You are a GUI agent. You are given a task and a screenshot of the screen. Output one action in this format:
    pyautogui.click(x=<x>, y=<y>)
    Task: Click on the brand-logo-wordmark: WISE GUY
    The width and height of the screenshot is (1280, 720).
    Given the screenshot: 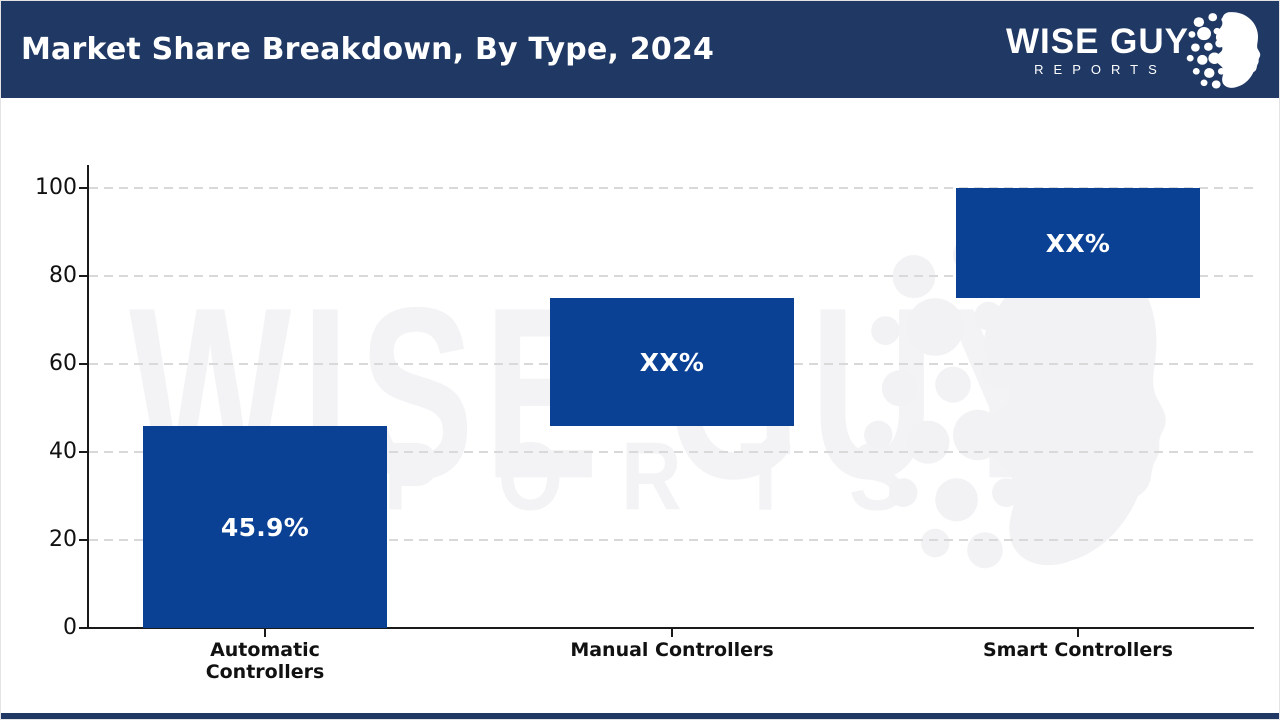 What is the action you would take?
    pyautogui.click(x=1097, y=41)
    